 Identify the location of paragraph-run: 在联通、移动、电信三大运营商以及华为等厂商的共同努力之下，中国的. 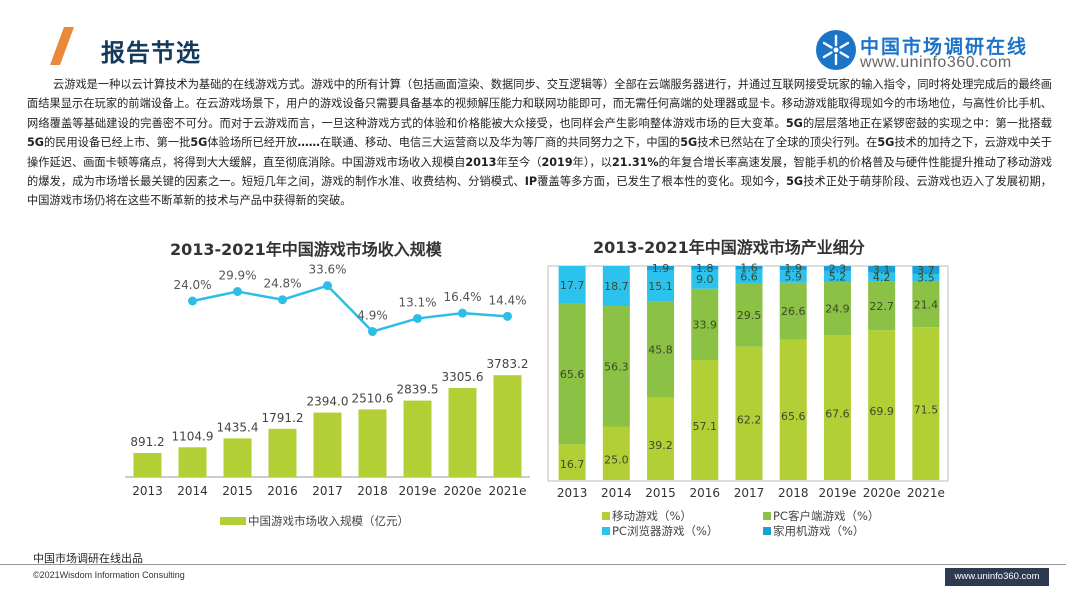
(500, 143).